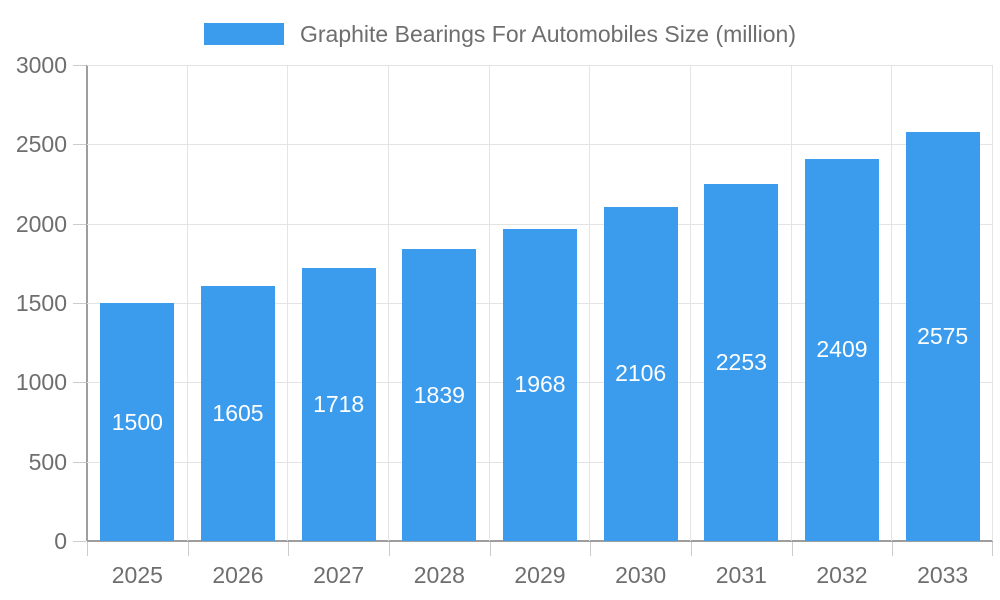 Image resolution: width=1000 pixels, height=600 pixels. What do you see at coordinates (540, 541) in the screenshot?
I see `x-axis-line` at bounding box center [540, 541].